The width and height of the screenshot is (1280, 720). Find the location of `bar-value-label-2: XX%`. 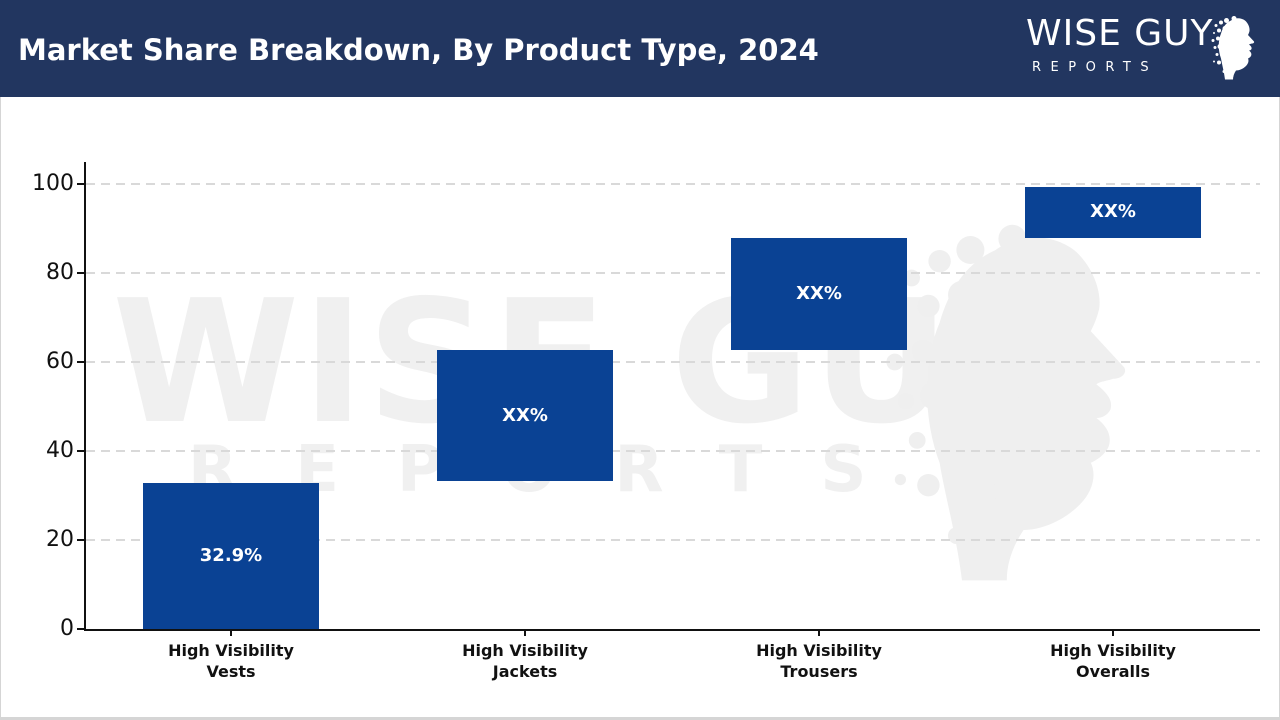

bar-value-label-2: XX% is located at coordinates (819, 293).